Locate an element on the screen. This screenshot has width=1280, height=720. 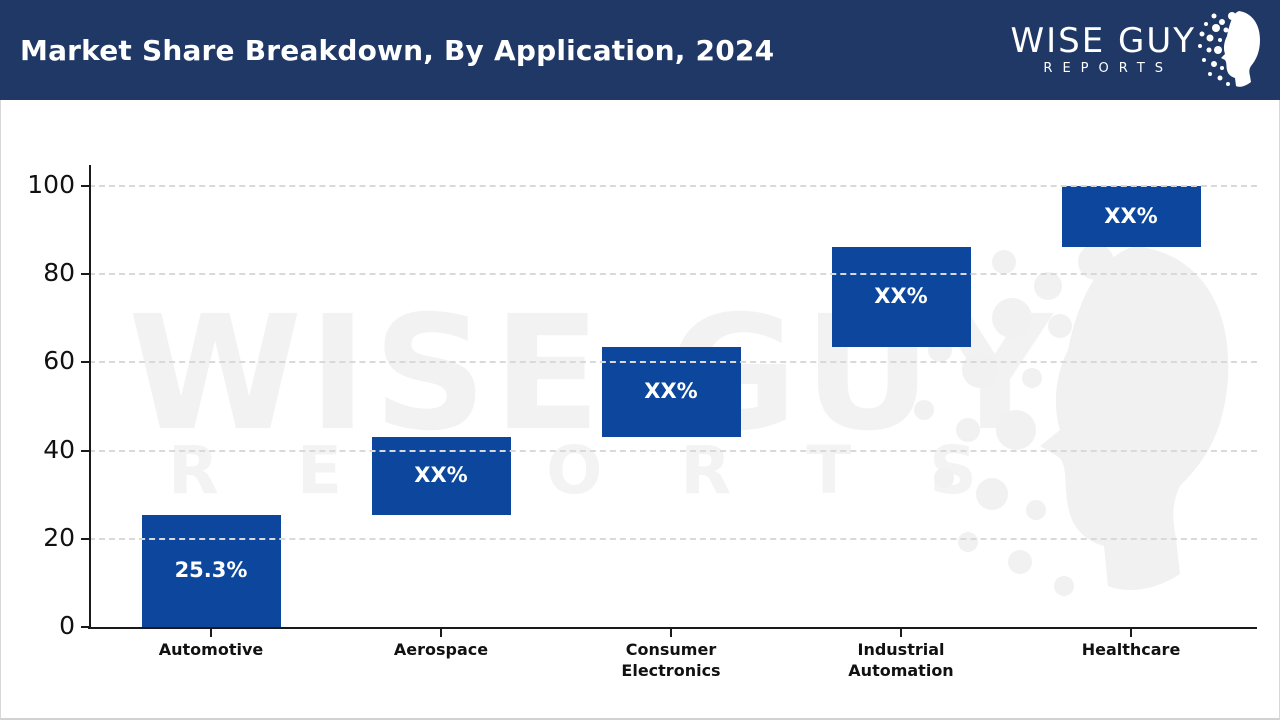
x-category-label-healthcare: Healthcare is located at coordinates (1131, 649).